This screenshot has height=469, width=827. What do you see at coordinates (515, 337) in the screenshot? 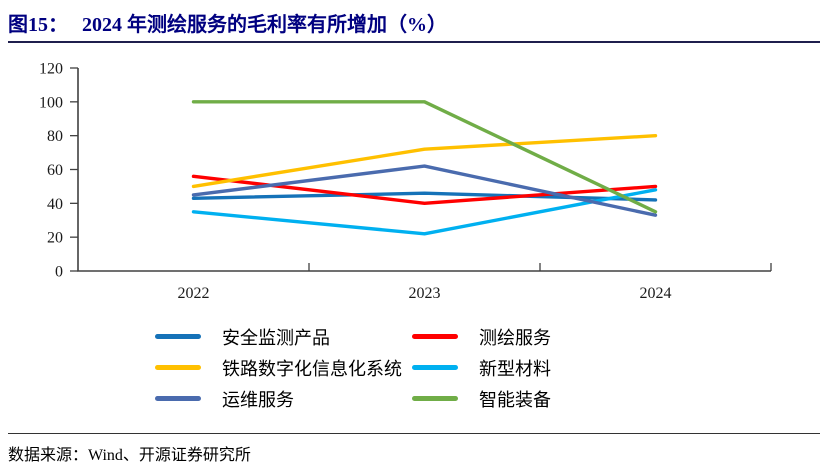
I see `legend-label: 测绘服务` at bounding box center [515, 337].